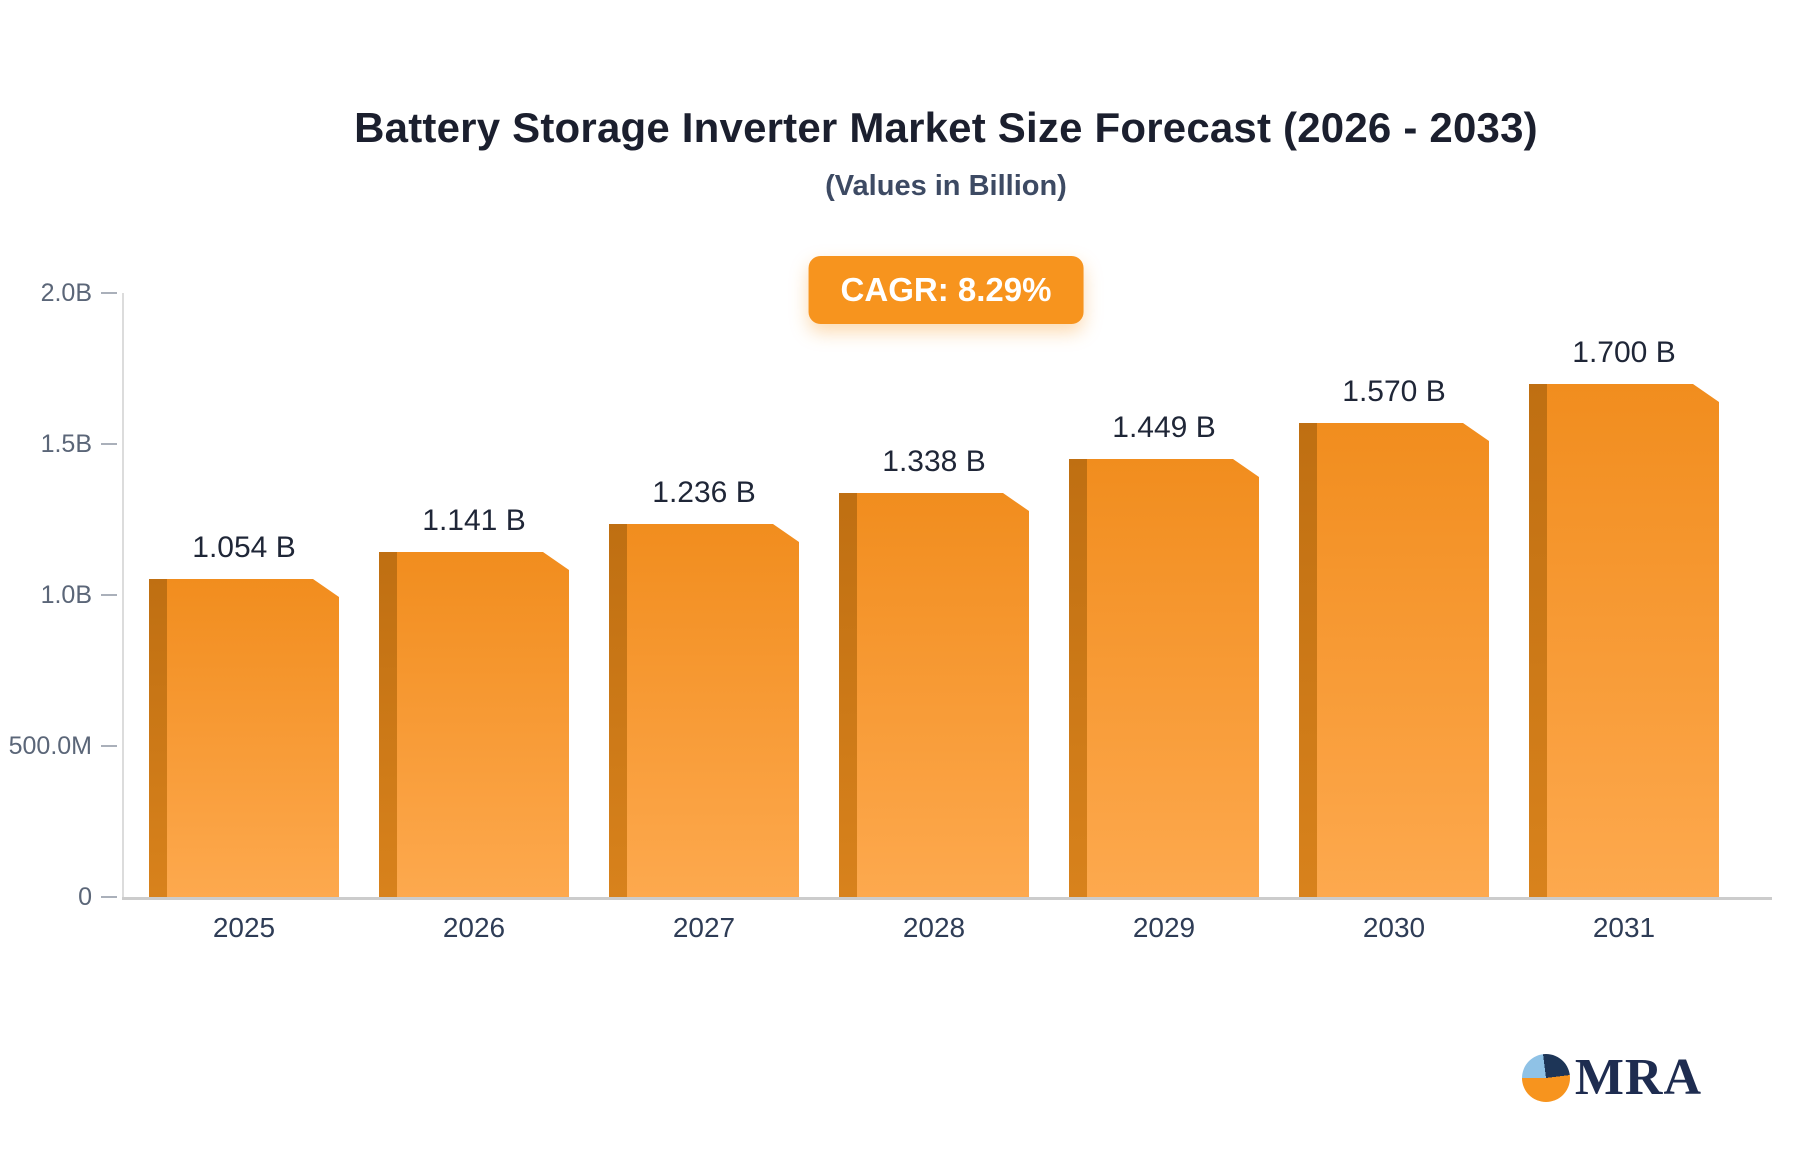 The width and height of the screenshot is (1800, 1156). What do you see at coordinates (704, 927) in the screenshot?
I see `x-axis-label: 2027` at bounding box center [704, 927].